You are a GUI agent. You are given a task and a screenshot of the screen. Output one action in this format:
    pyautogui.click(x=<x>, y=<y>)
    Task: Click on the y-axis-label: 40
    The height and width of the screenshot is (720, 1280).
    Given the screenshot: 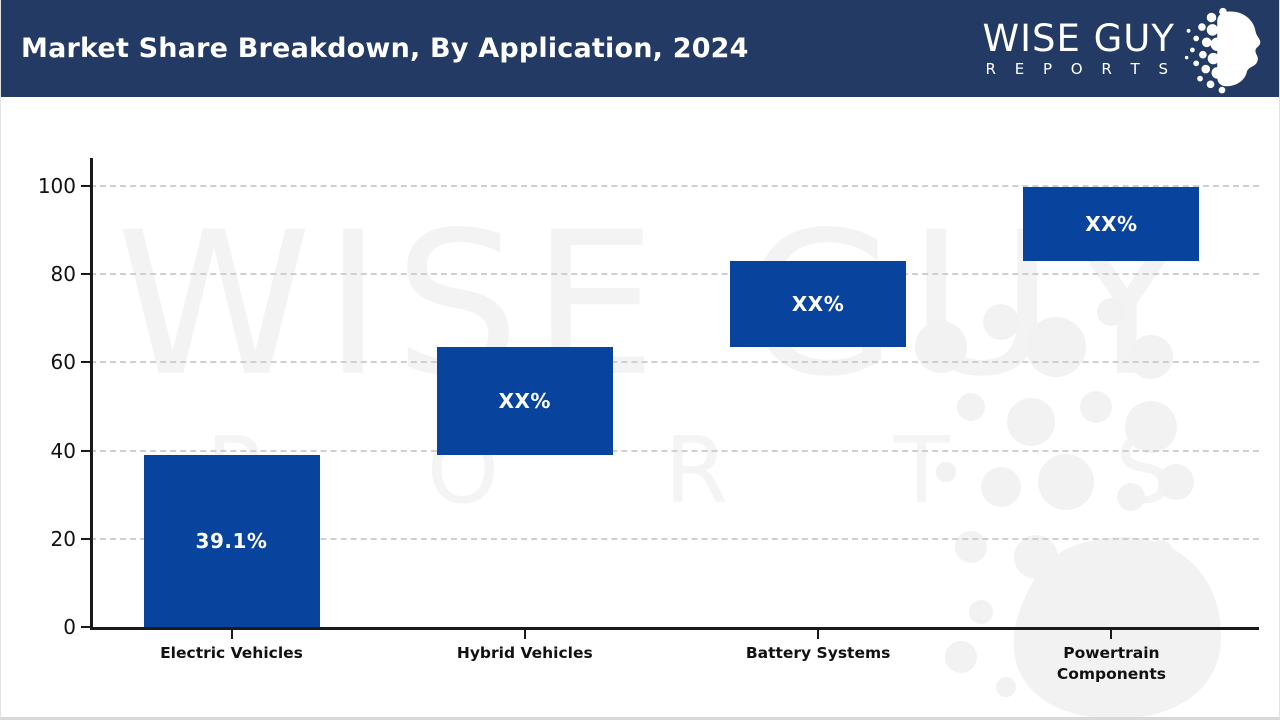 What is the action you would take?
    pyautogui.click(x=63, y=450)
    